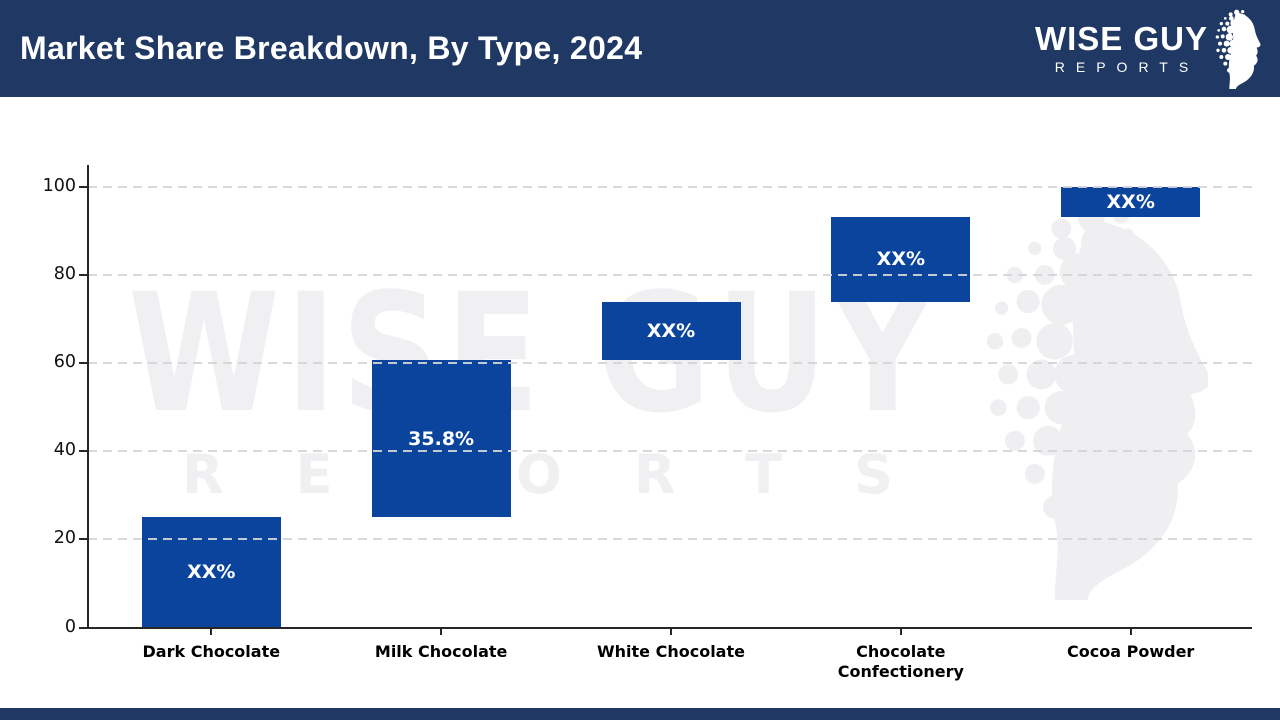 This screenshot has height=720, width=1280. Describe the element at coordinates (64, 362) in the screenshot. I see `y-tick-label: 60` at that location.